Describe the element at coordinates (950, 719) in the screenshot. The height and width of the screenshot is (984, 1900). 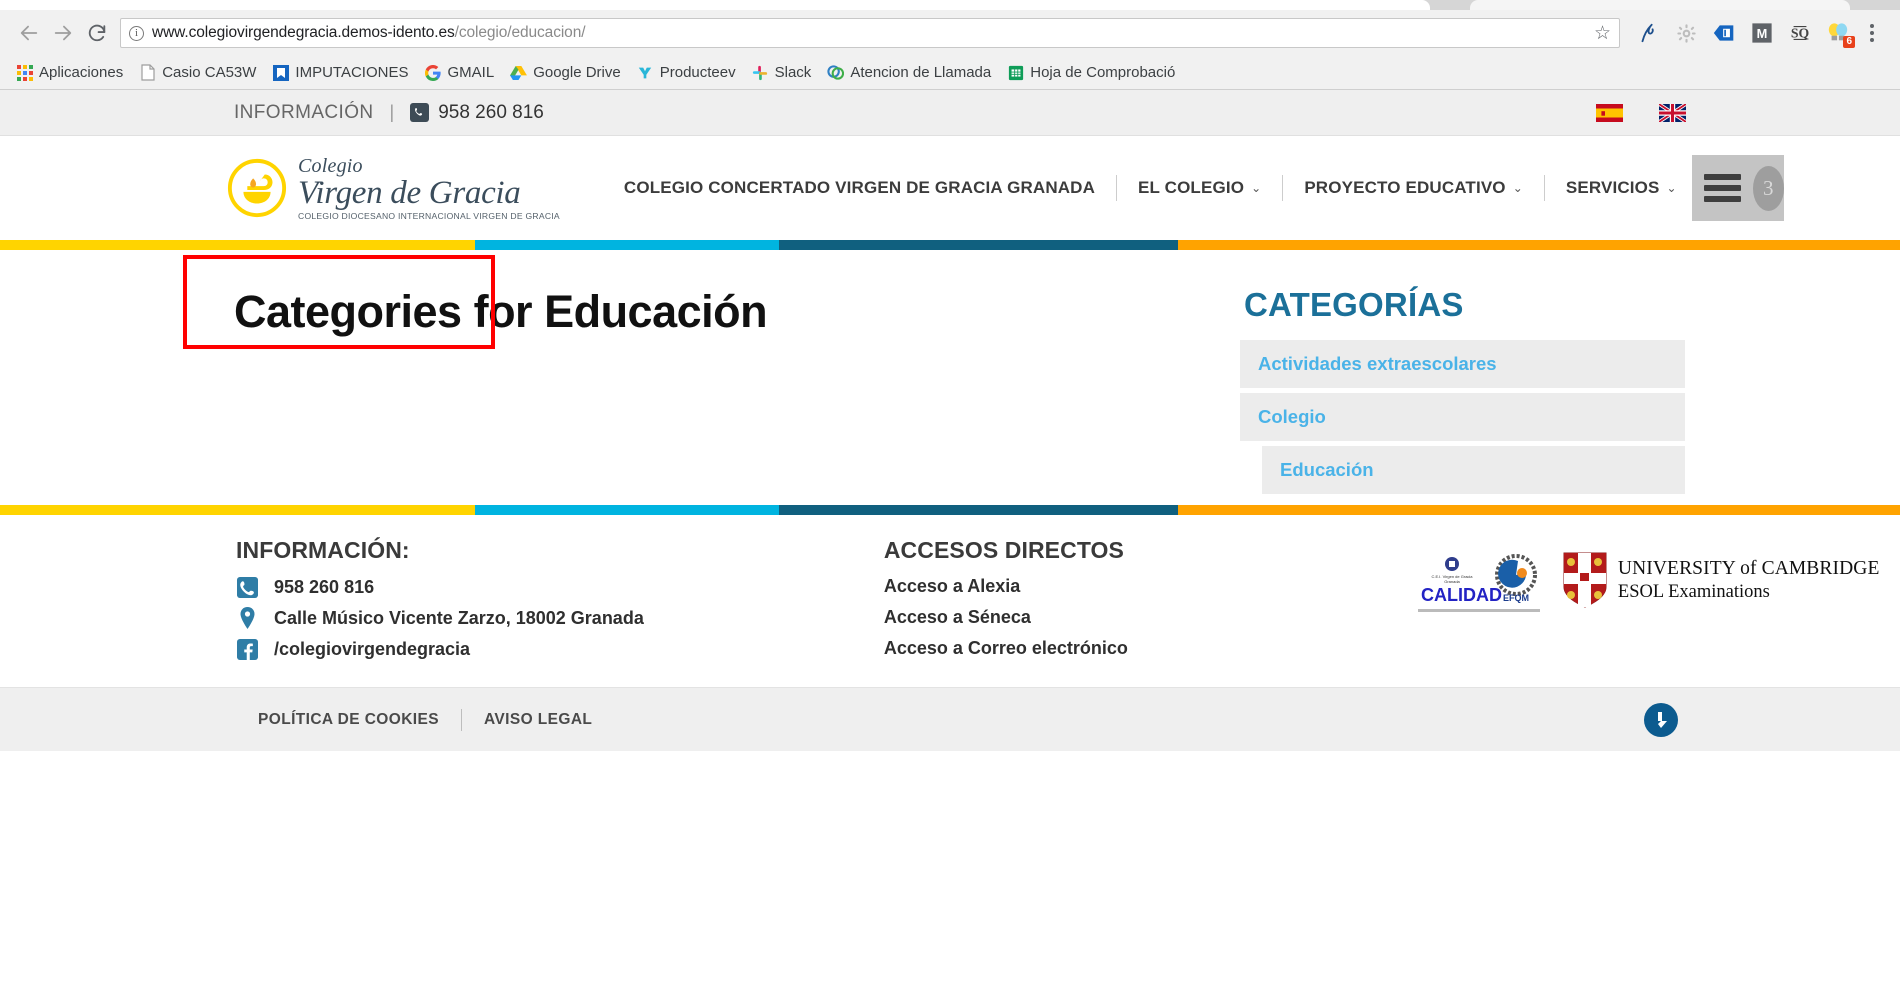
I see `site-bottombar: POLÍTICA DE COOKIES AVISO LEGAL` at that location.